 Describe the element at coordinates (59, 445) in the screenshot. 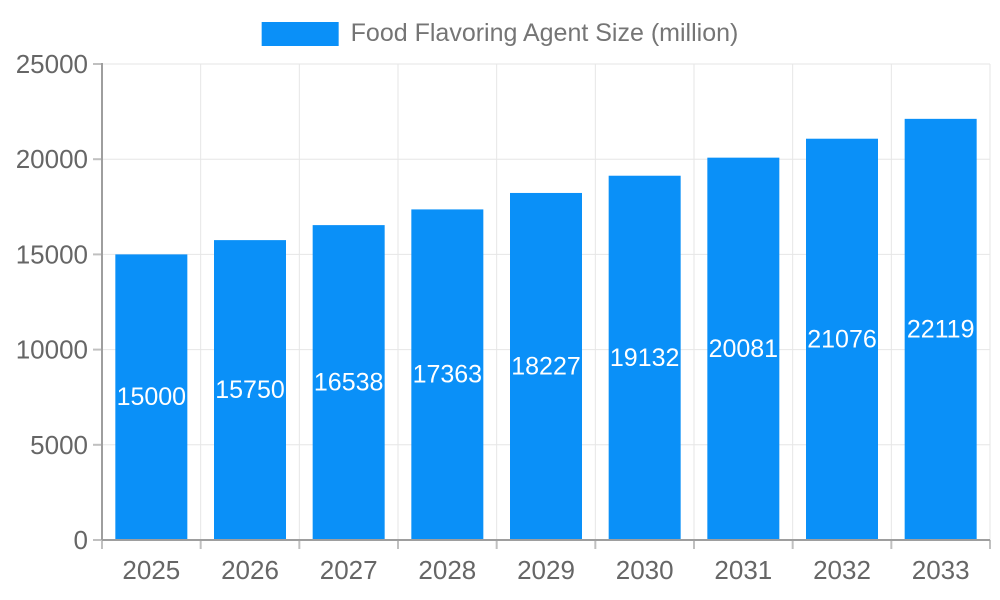

I see `y-tick-label: 5000` at that location.